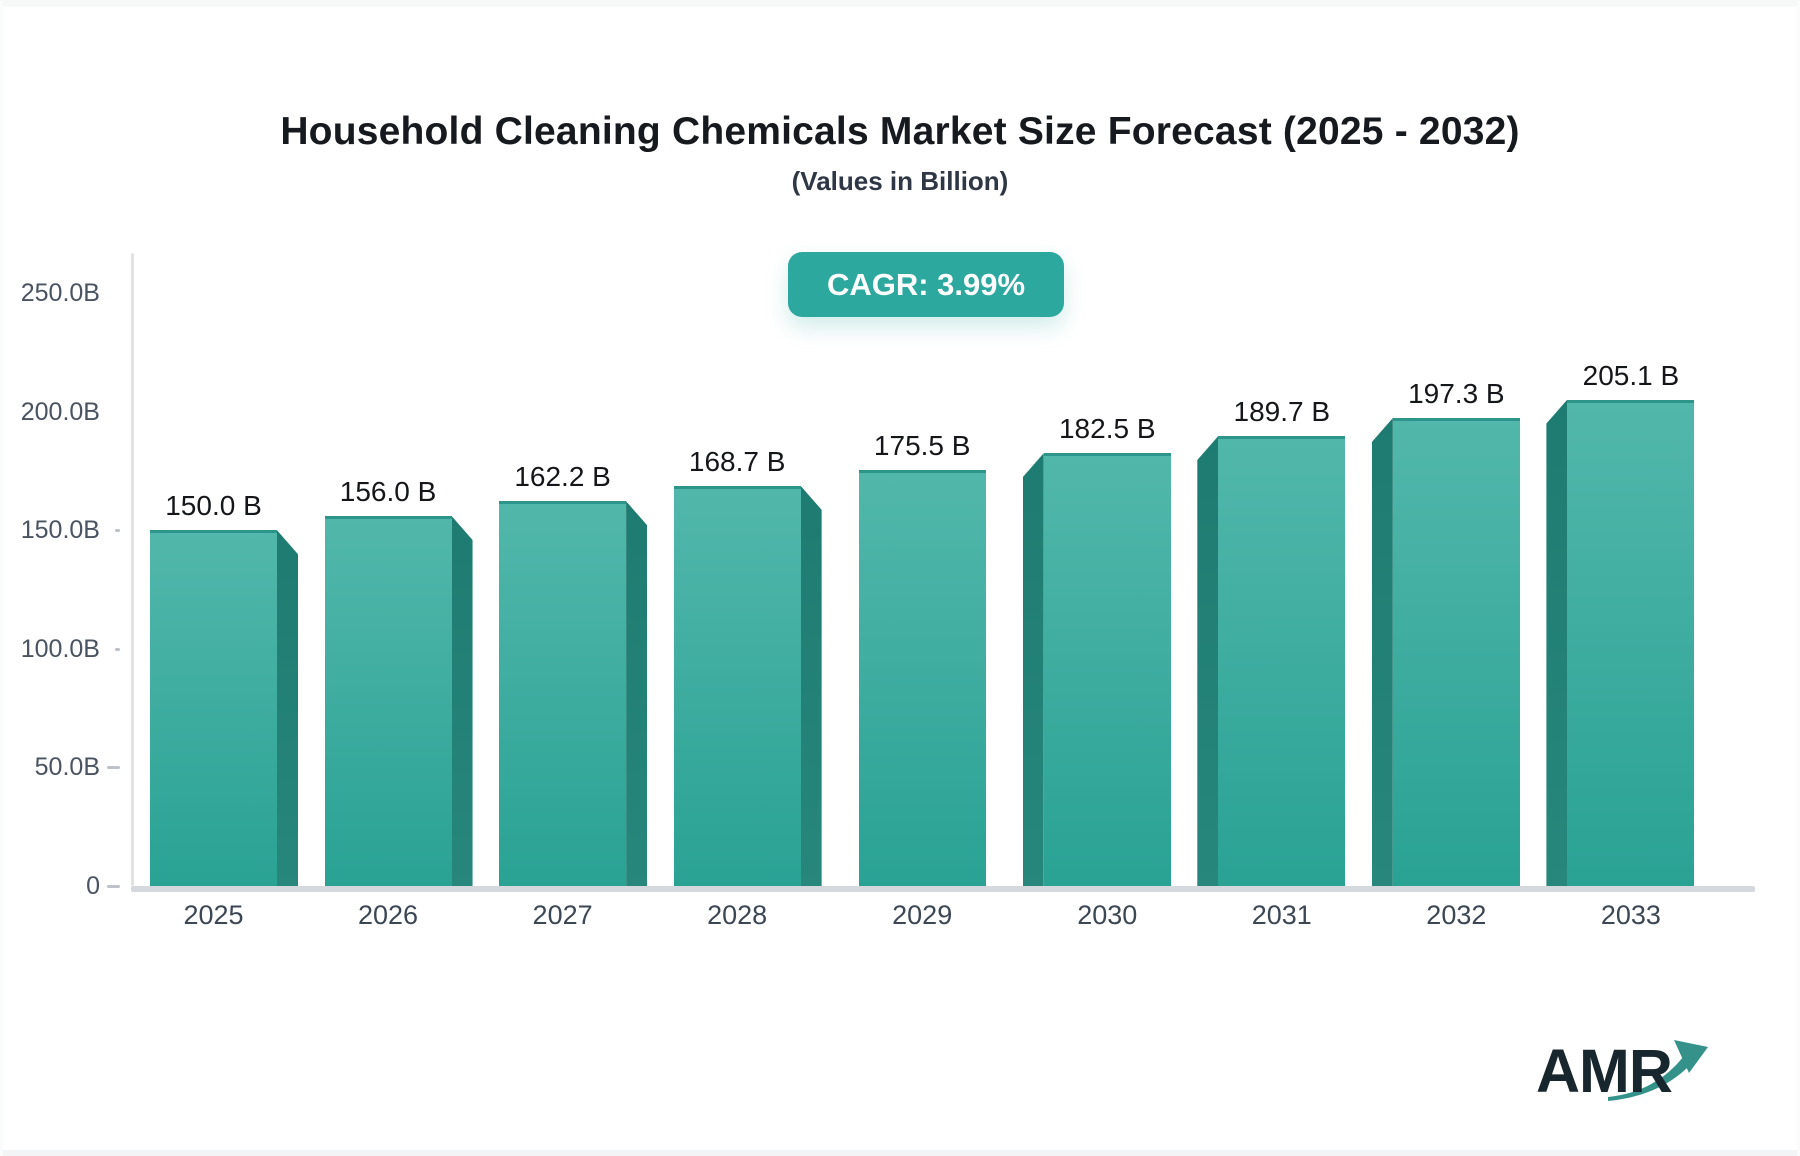 This screenshot has width=1800, height=1156. What do you see at coordinates (737, 915) in the screenshot?
I see `x-axis-label: 2028` at bounding box center [737, 915].